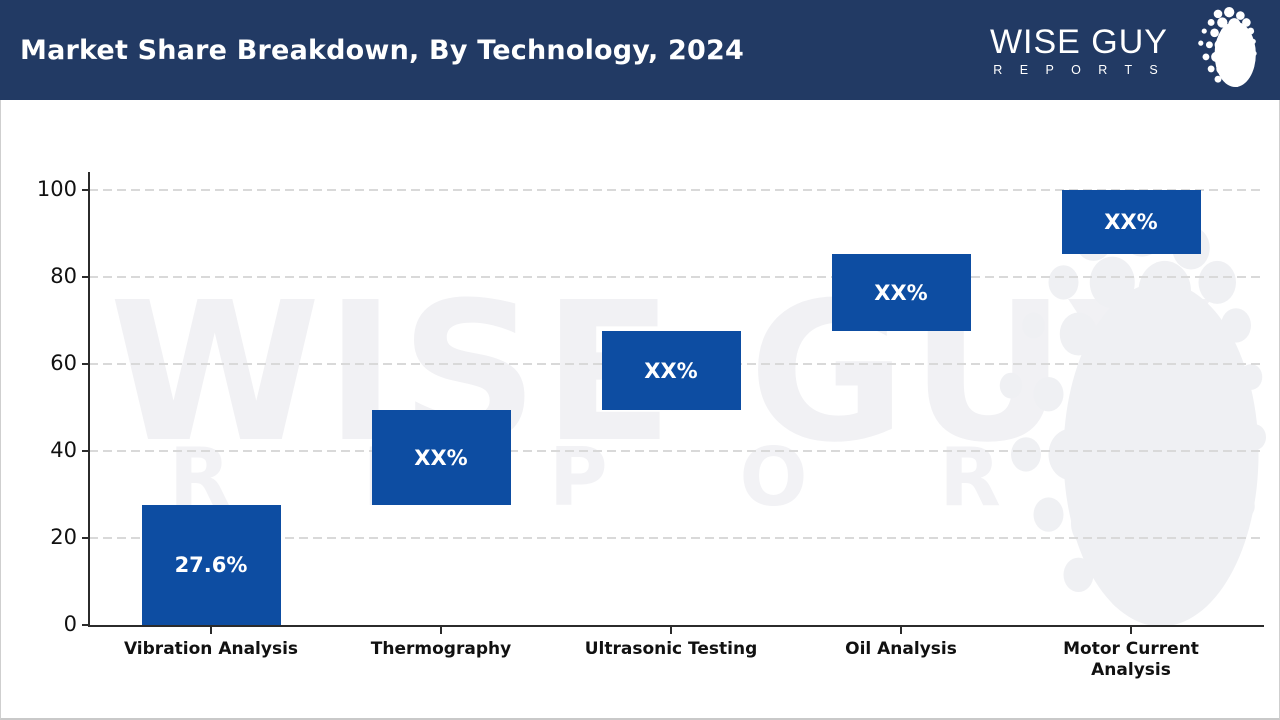 Image resolution: width=1280 pixels, height=720 pixels. Describe the element at coordinates (89, 399) in the screenshot. I see `y-axis-line` at that location.